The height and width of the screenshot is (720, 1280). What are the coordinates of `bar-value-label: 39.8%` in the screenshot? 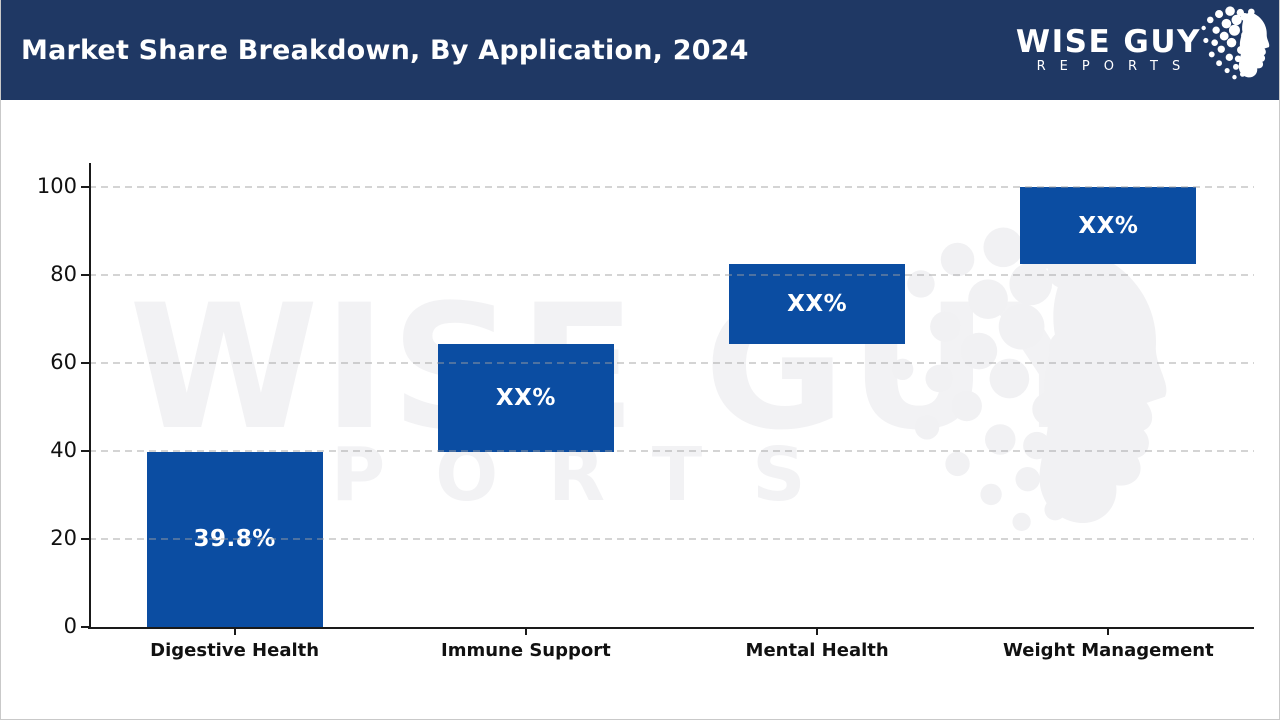 It's located at (234, 539).